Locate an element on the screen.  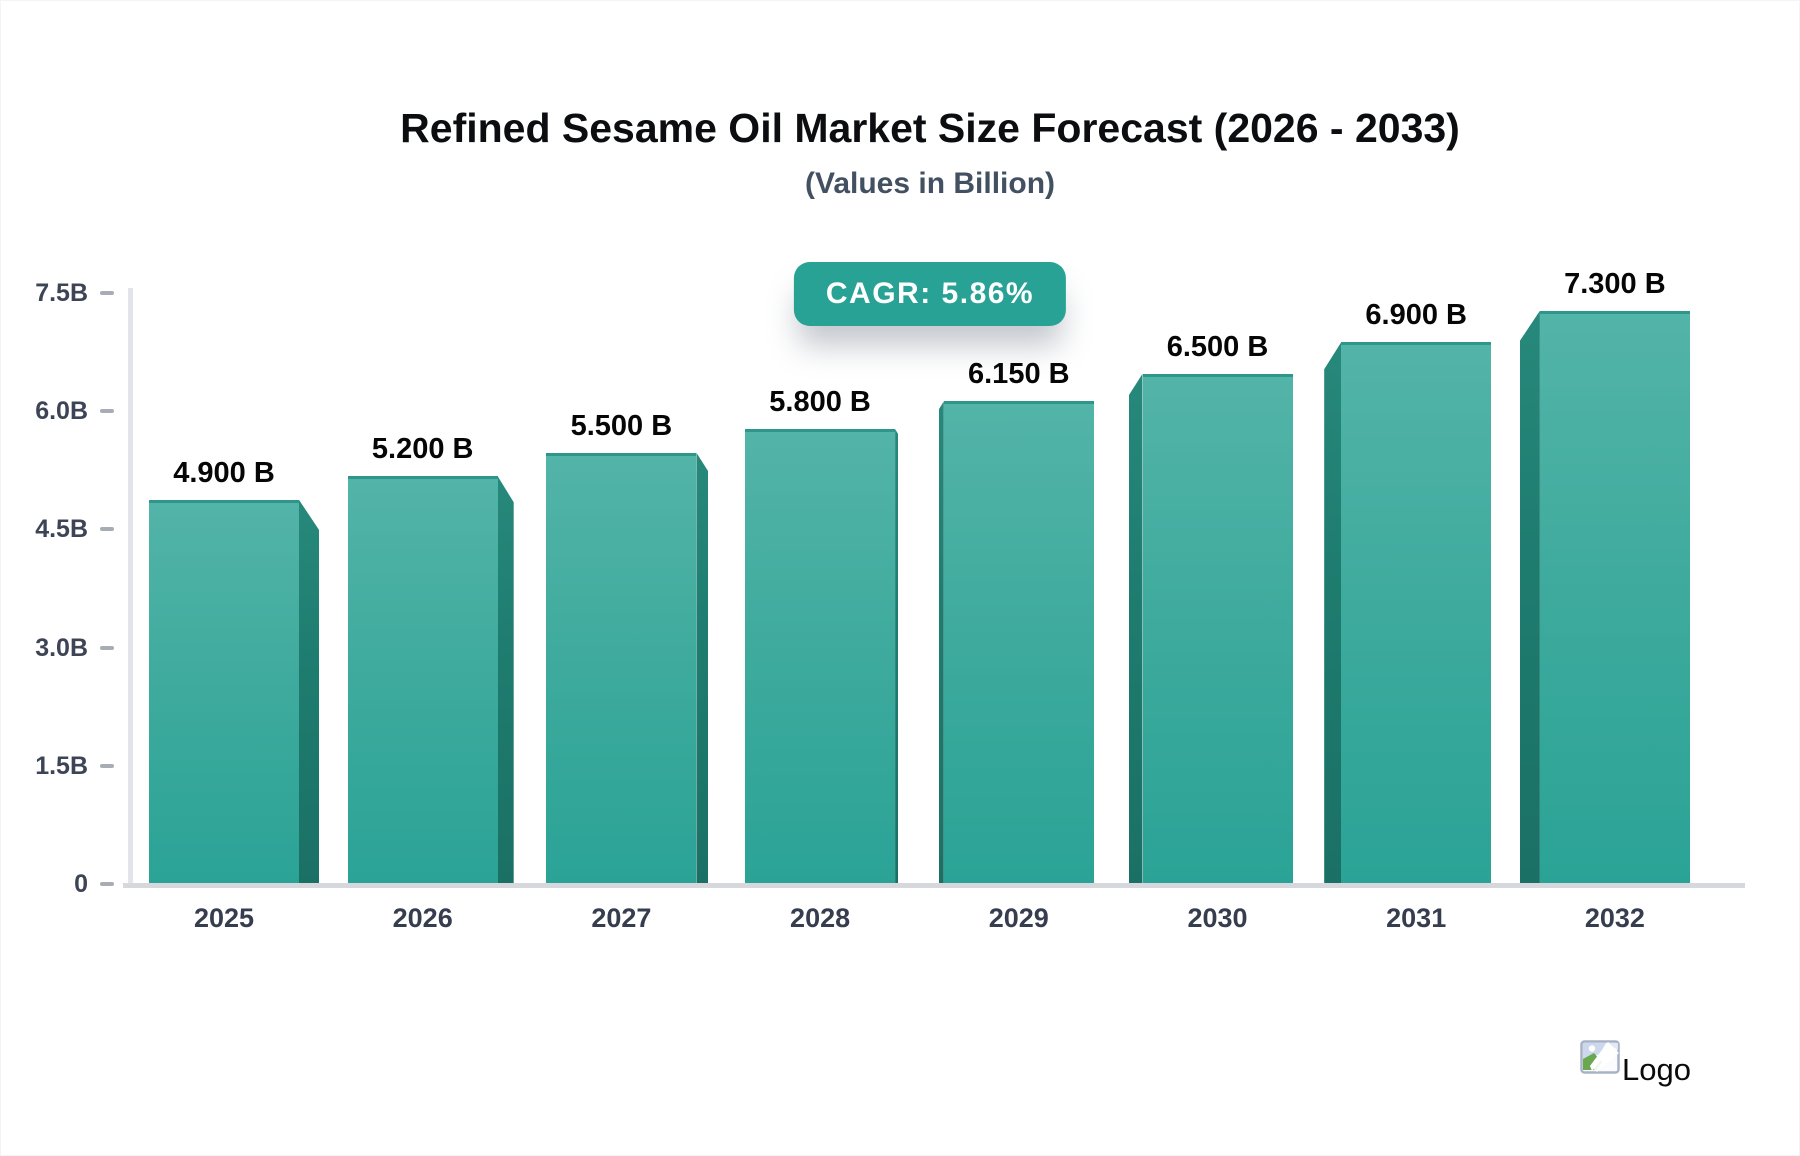
x-axis-category-label: 2025 is located at coordinates (224, 918).